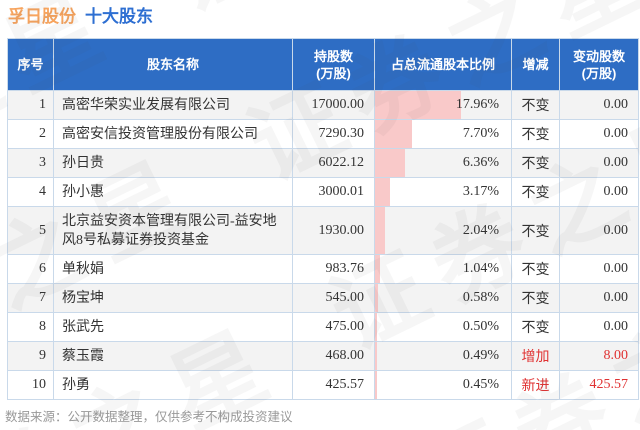 The image size is (640, 430). I want to click on shareholder-name-cell: 高密华荣实业发展有限公司, so click(173, 105).